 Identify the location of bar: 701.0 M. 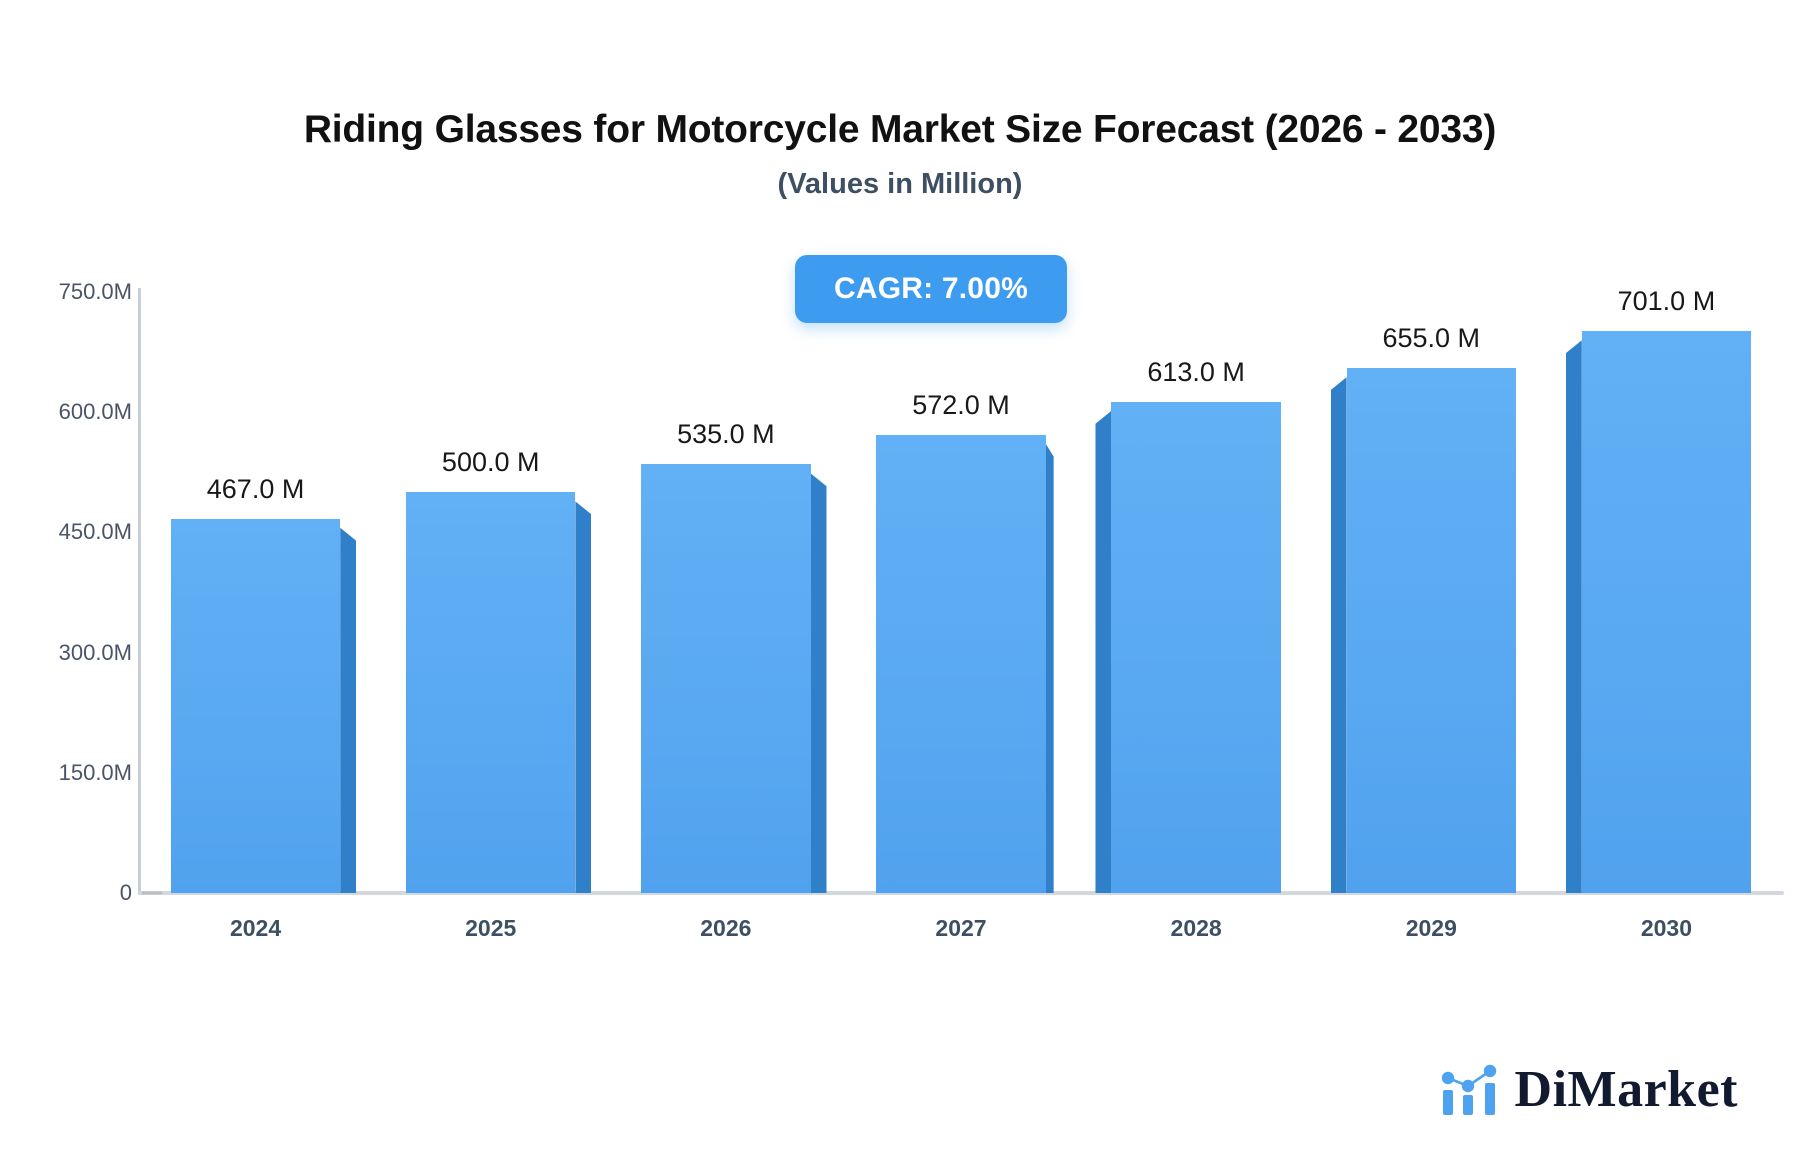
(1658, 589).